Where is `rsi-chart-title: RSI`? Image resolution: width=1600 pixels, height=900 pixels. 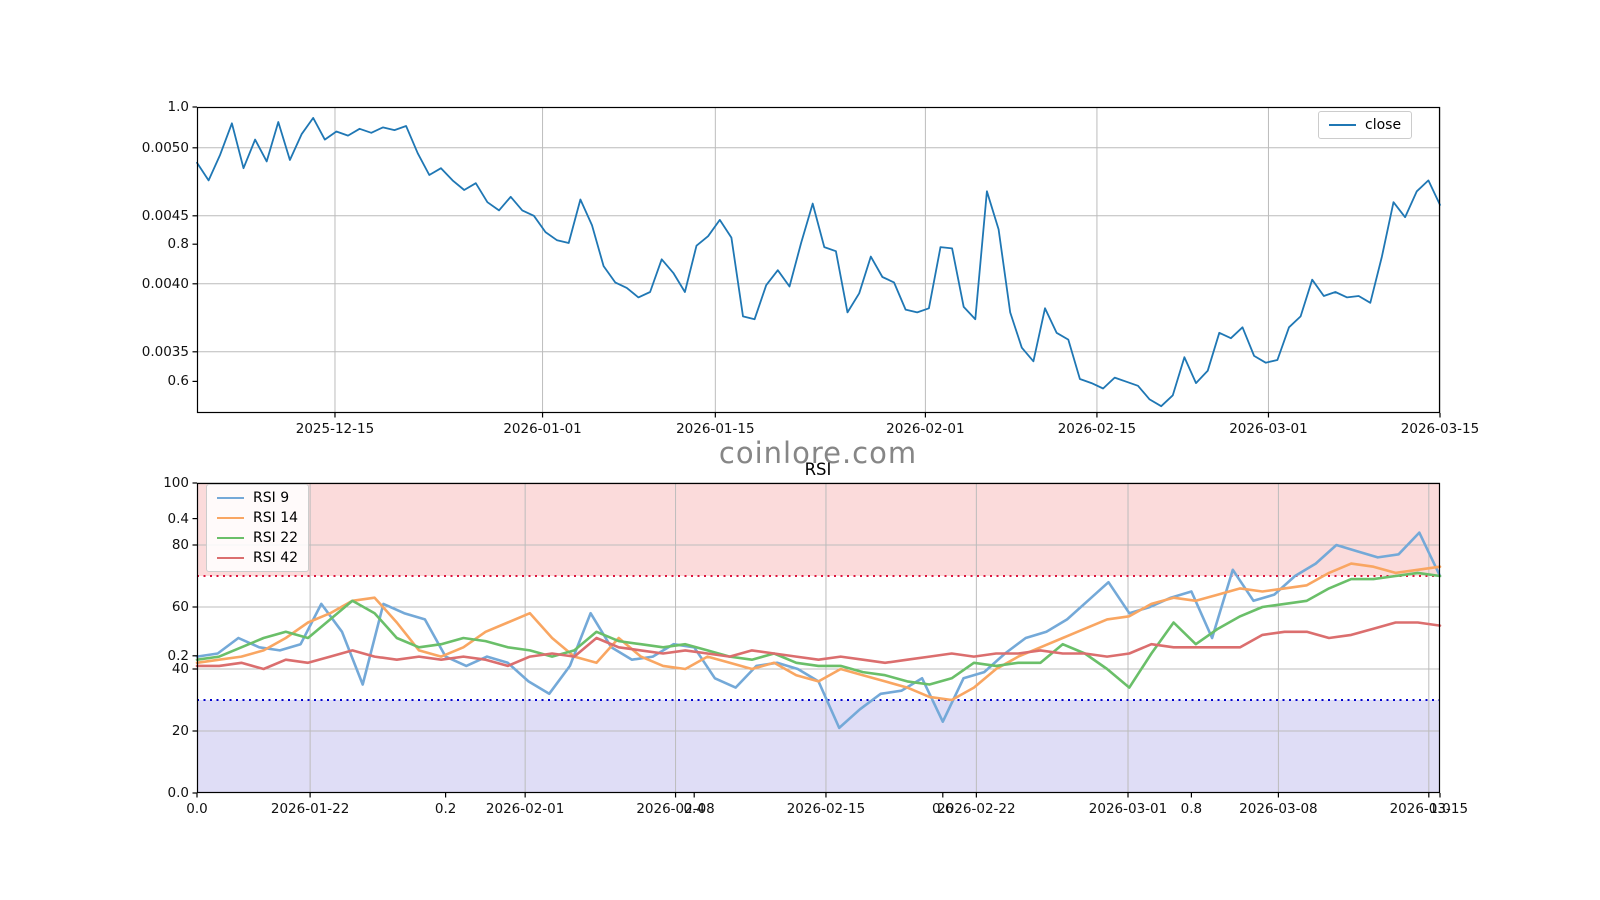
rsi-chart-title: RSI is located at coordinates (818, 469).